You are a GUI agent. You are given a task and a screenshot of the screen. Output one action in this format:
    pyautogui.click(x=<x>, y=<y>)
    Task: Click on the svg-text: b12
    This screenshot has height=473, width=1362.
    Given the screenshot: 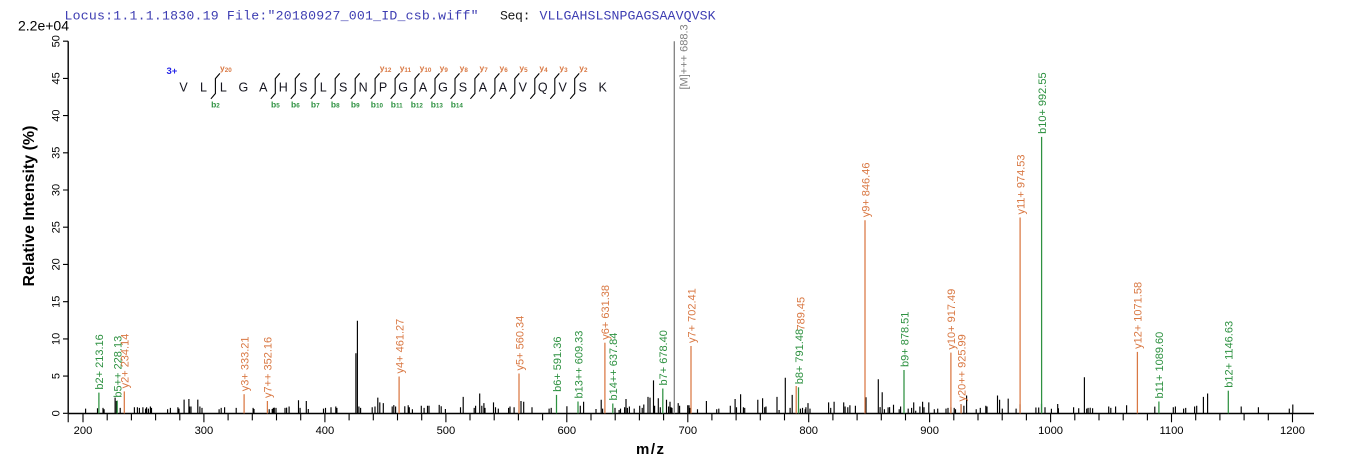 What is the action you would take?
    pyautogui.click(x=417, y=105)
    